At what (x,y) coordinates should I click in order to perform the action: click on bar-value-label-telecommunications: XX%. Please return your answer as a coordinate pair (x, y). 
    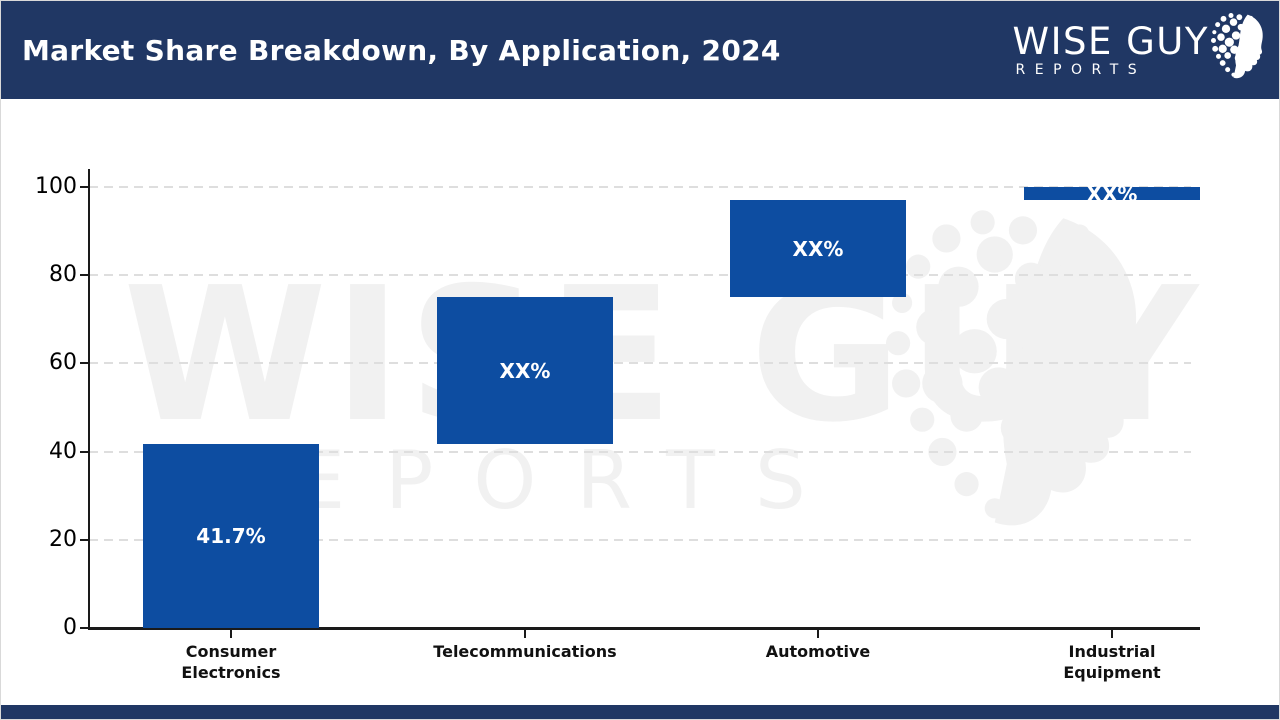
    Looking at the image, I should click on (525, 370).